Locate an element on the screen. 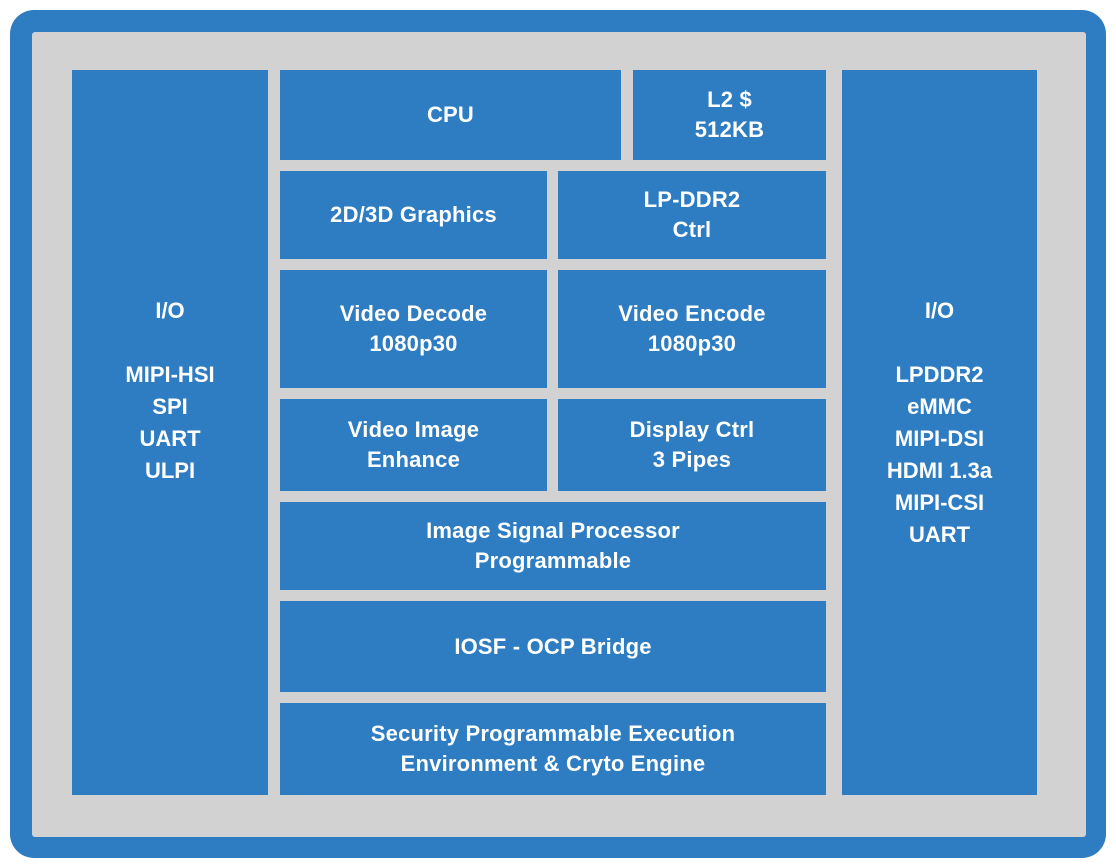 Image resolution: width=1116 pixels, height=868 pixels. right-io-heading: I/O is located at coordinates (939, 310).